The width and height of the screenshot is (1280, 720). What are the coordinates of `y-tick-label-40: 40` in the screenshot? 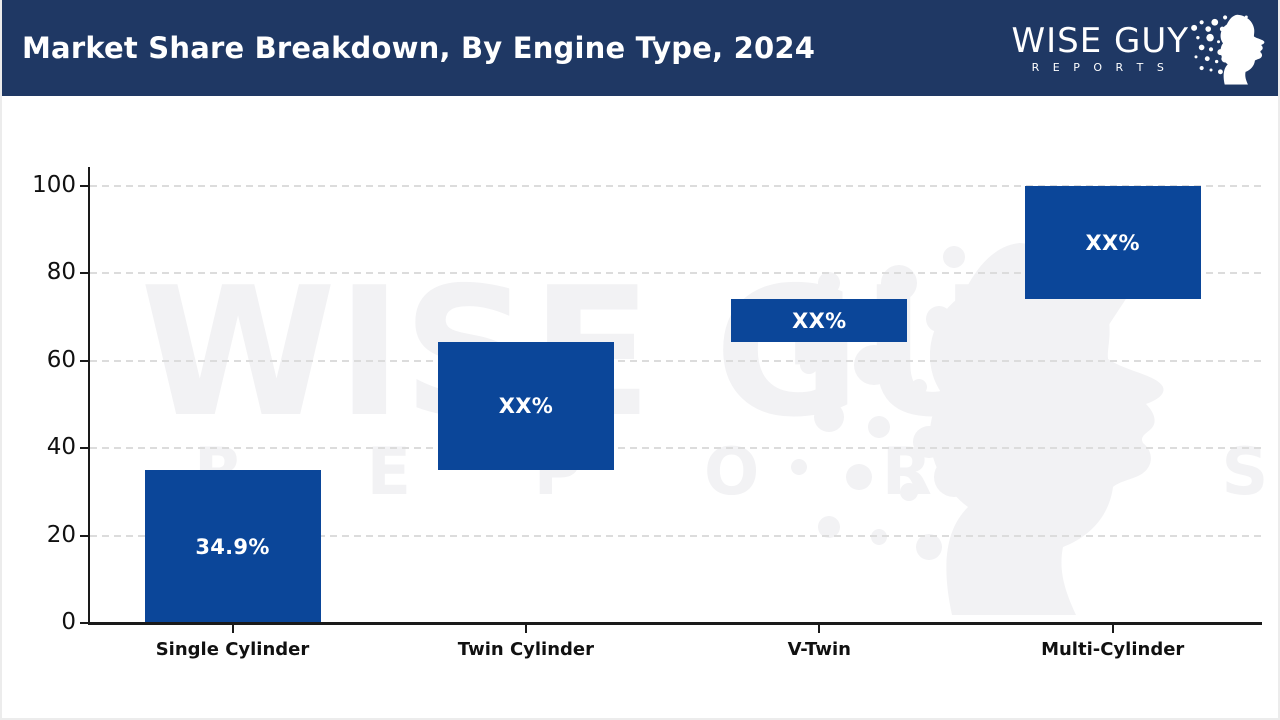 It's located at (61, 447).